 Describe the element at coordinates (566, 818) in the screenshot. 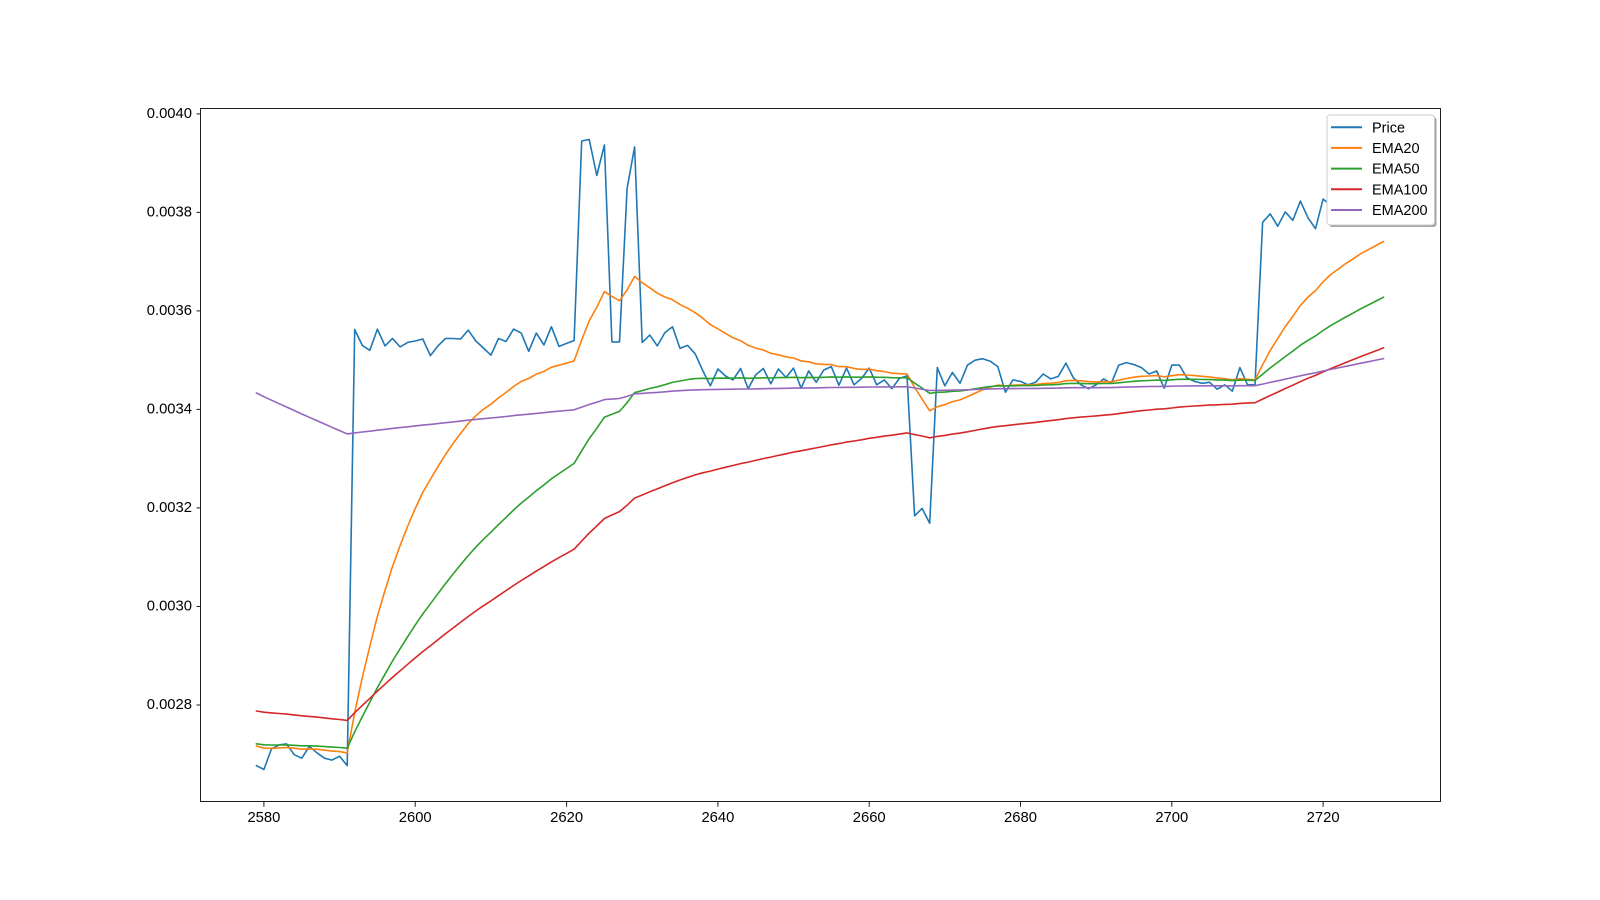

I see `svg-text: 2620` at that location.